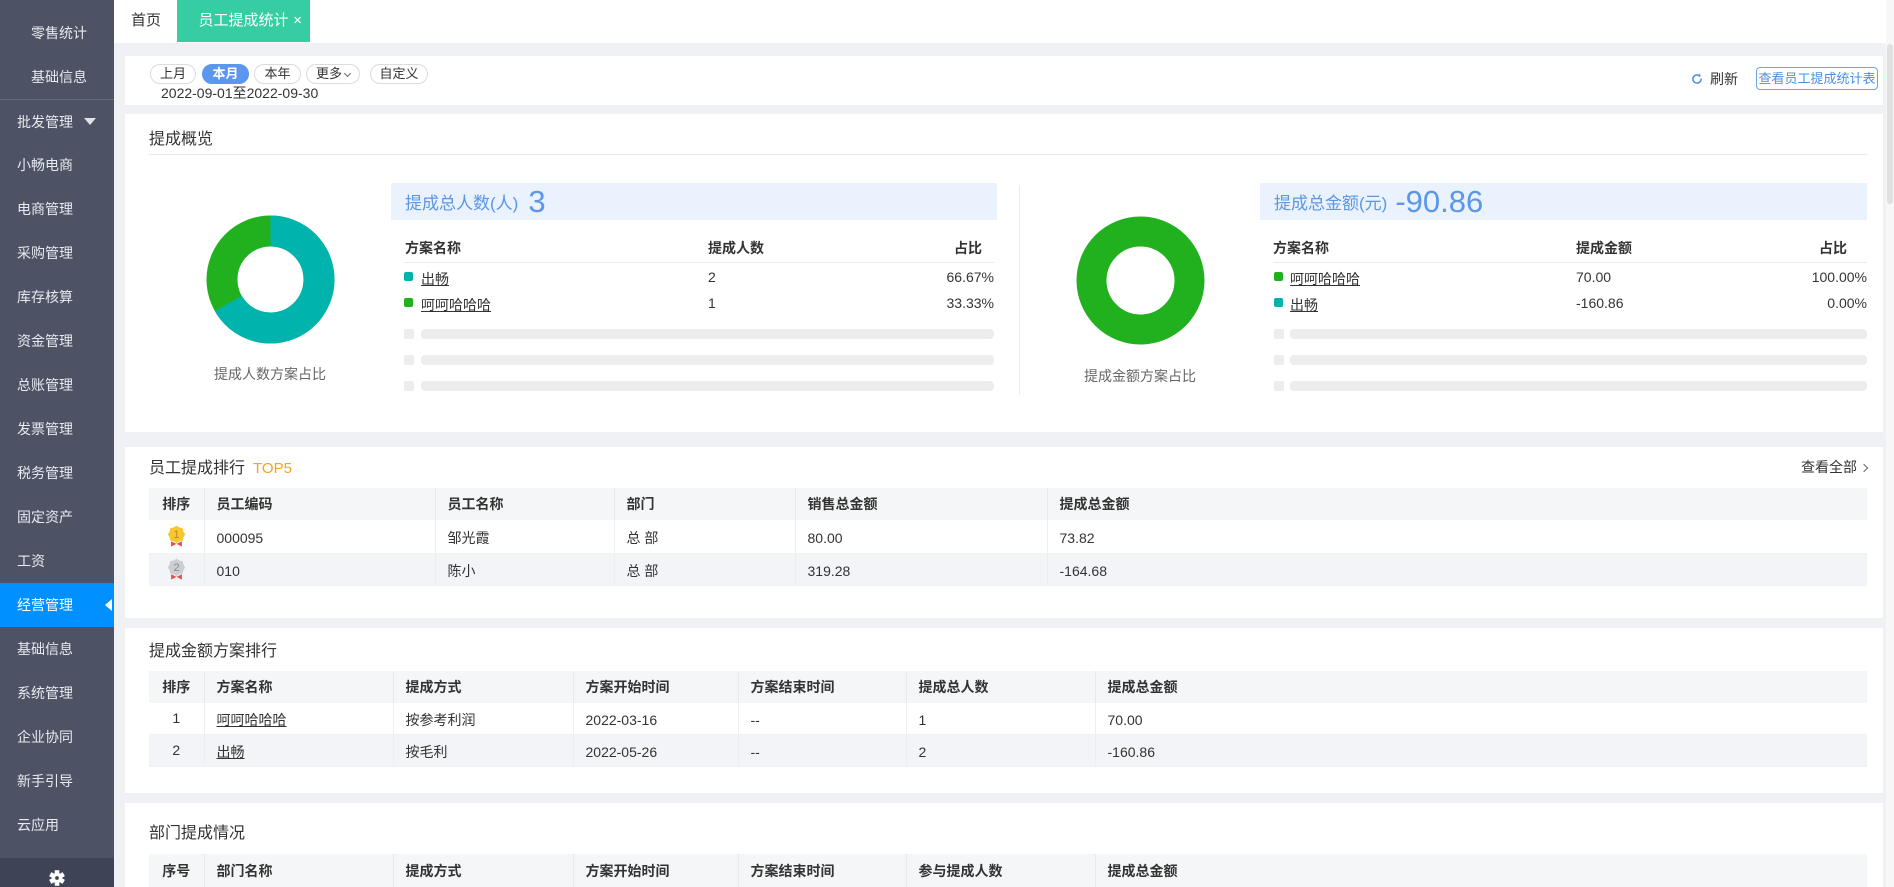 The height and width of the screenshot is (887, 1894). I want to click on svg-text: 2, so click(176, 568).